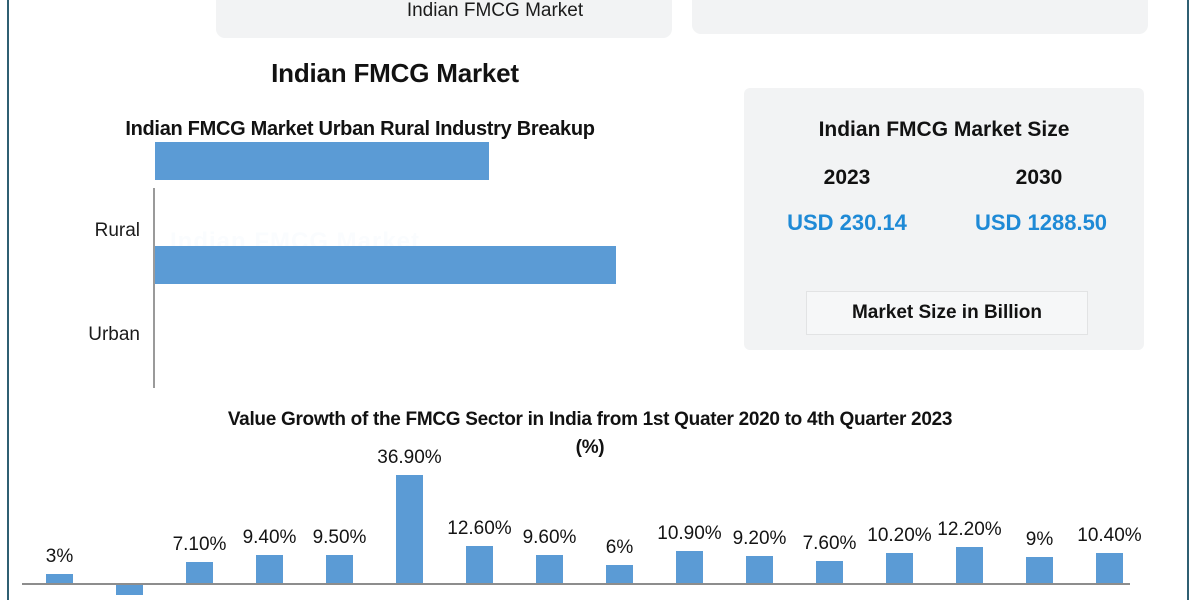 The height and width of the screenshot is (600, 1200). What do you see at coordinates (920, 17) in the screenshot?
I see `top-card-right: 2024-2030` at bounding box center [920, 17].